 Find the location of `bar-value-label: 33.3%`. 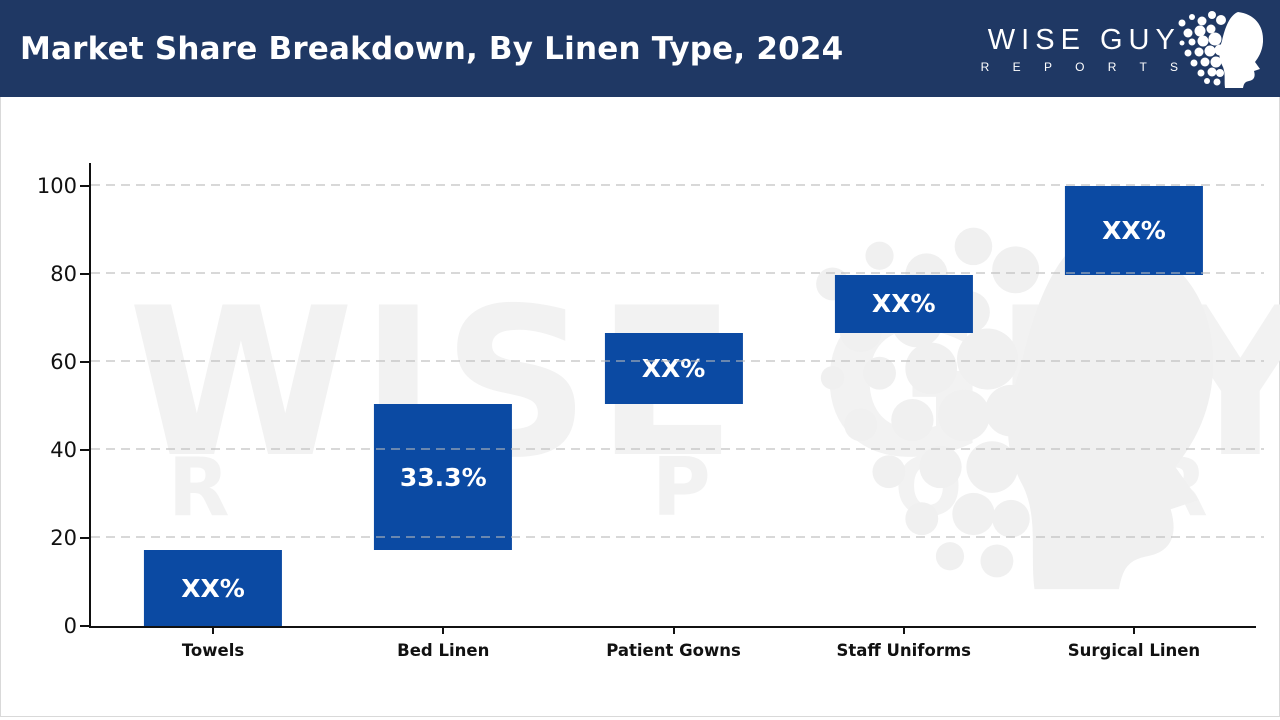

bar-value-label: 33.3% is located at coordinates (443, 477).